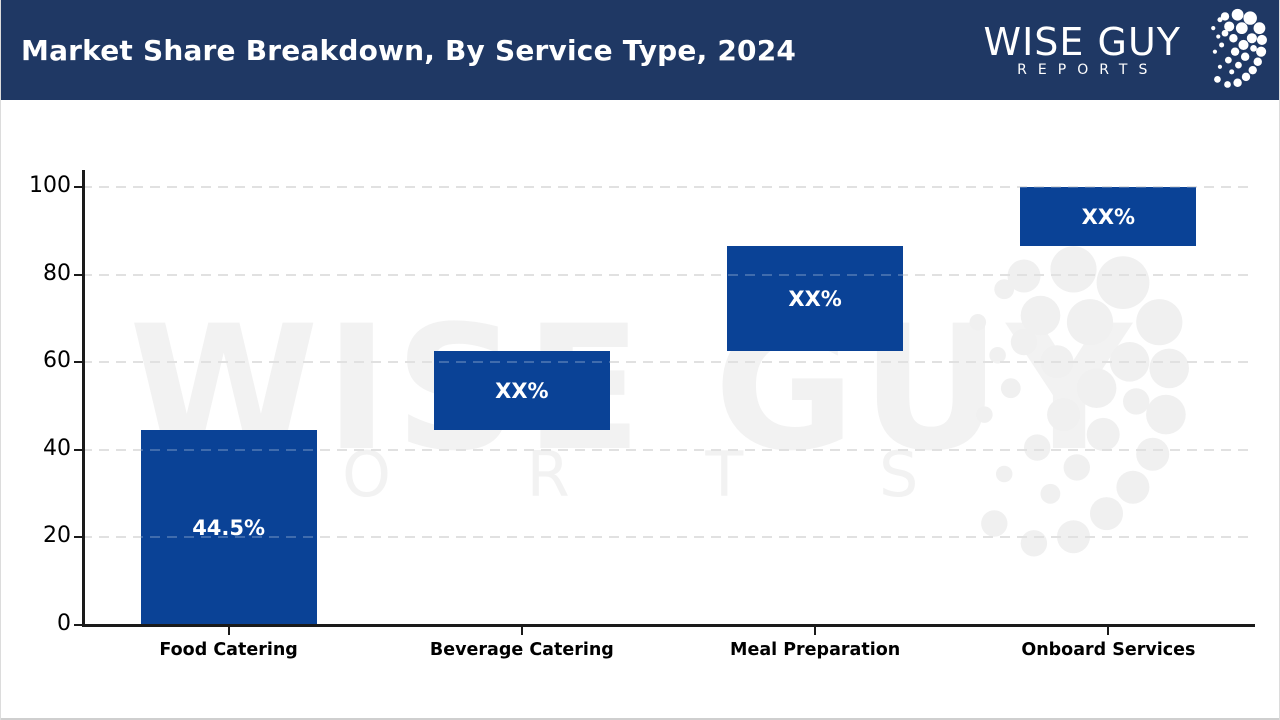 Image resolution: width=1280 pixels, height=720 pixels. I want to click on y-tick-label: 20, so click(57, 536).